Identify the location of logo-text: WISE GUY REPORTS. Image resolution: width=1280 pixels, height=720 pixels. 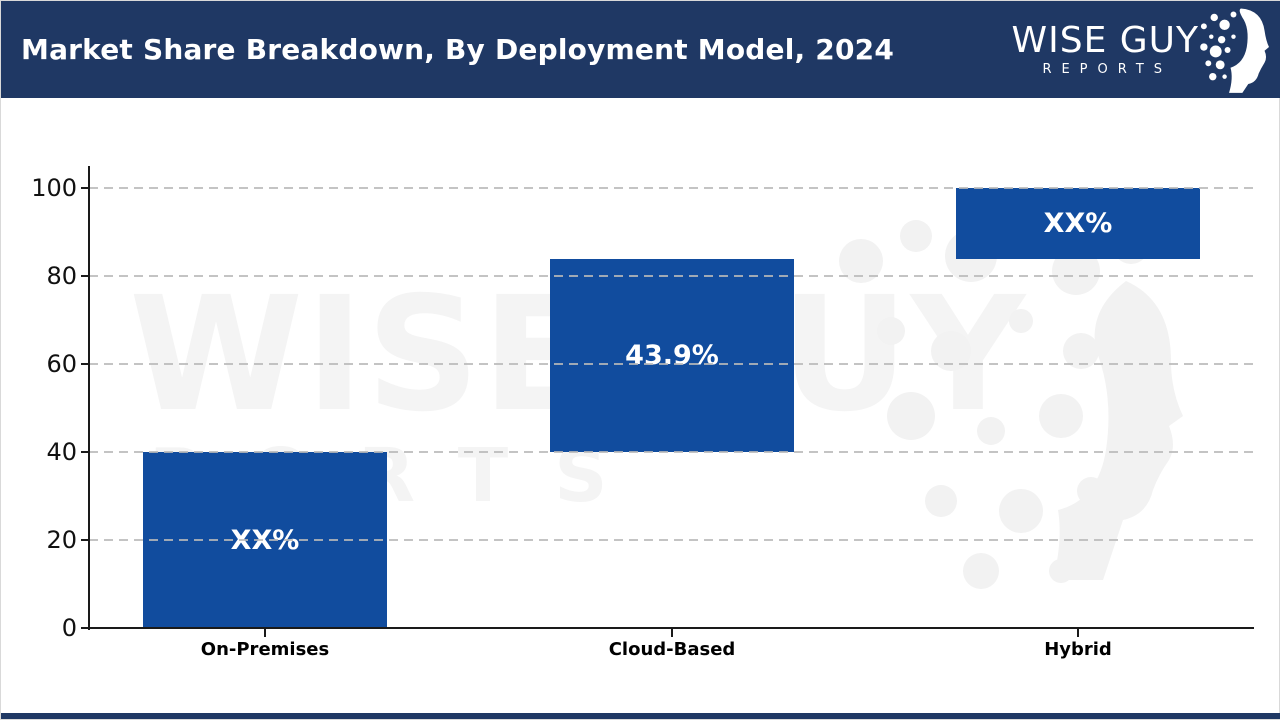
(1105, 49).